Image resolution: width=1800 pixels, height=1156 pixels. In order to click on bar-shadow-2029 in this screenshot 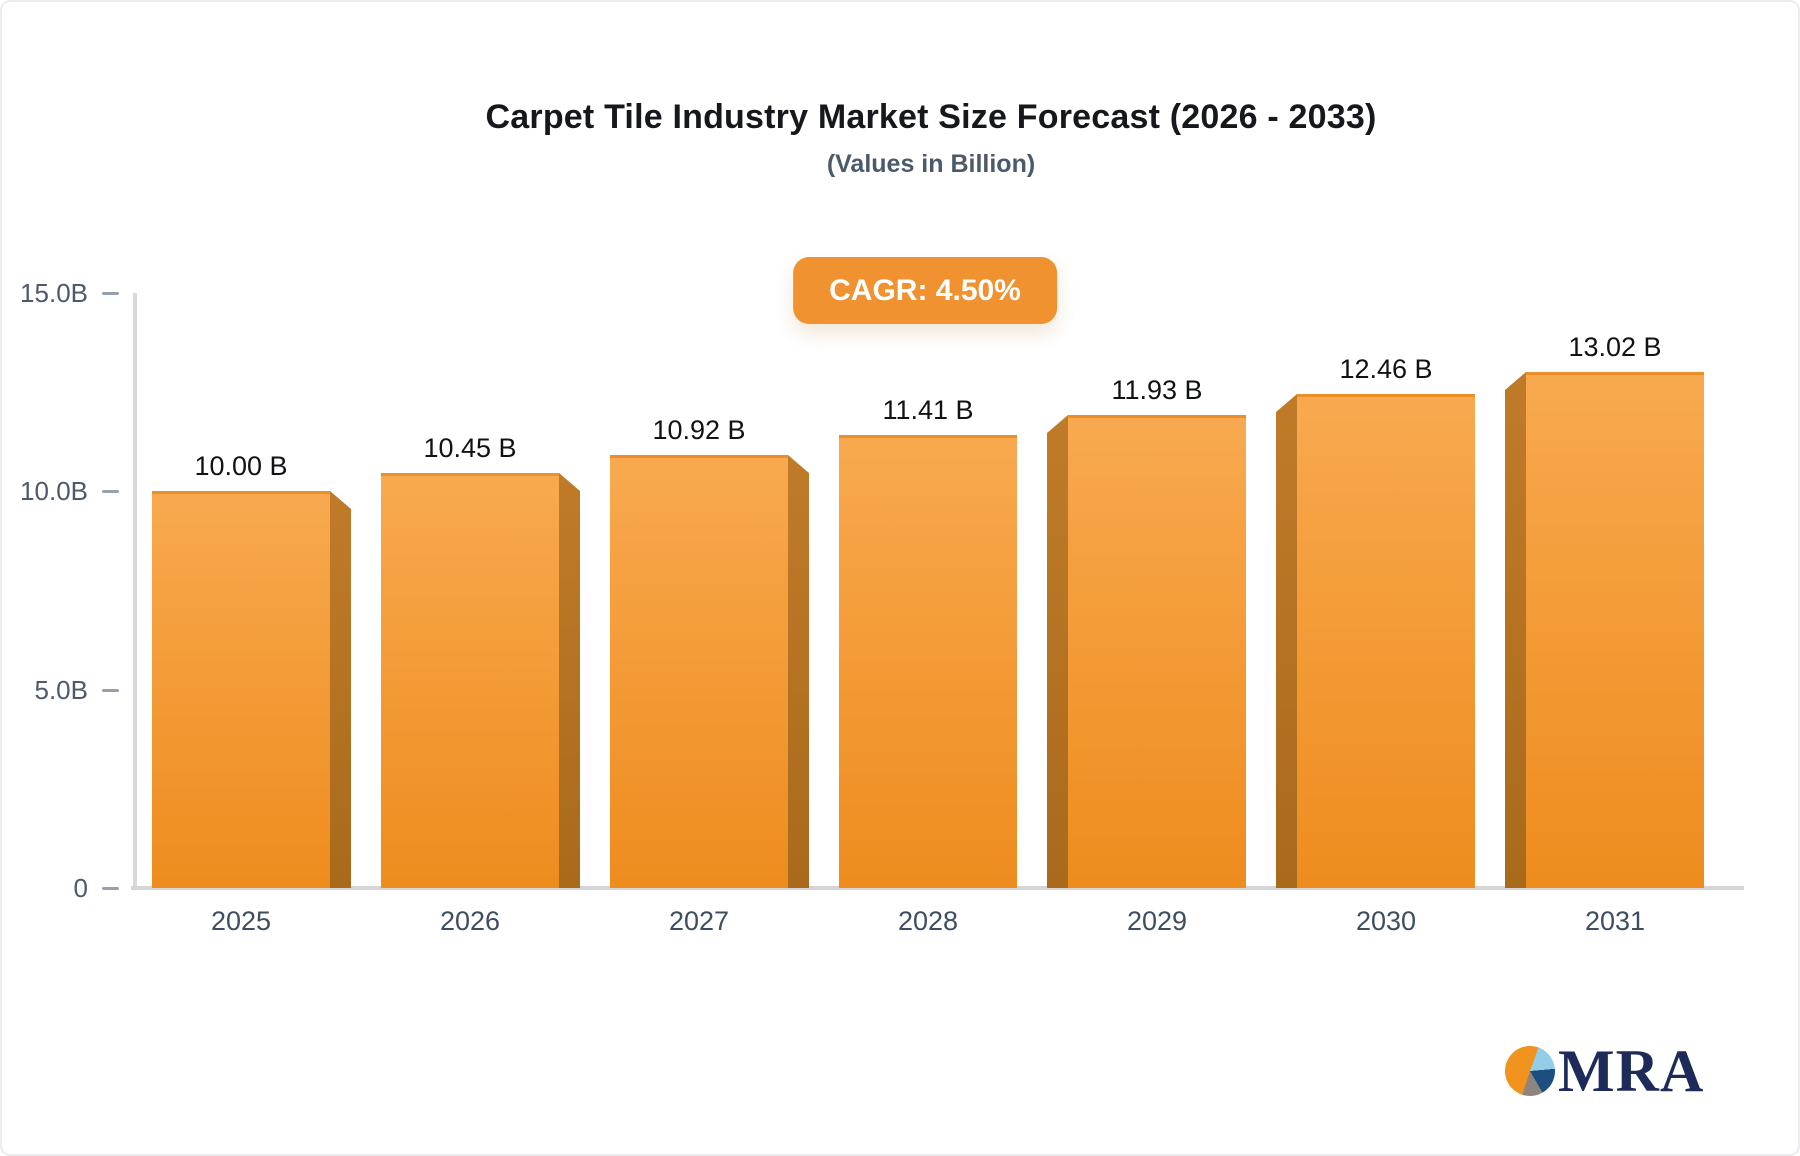, I will do `click(1057, 651)`.